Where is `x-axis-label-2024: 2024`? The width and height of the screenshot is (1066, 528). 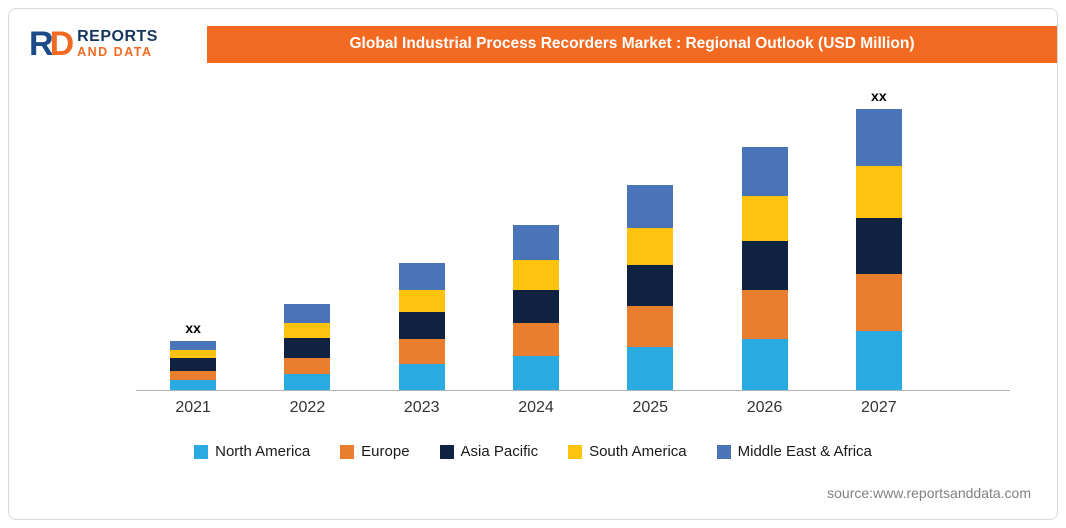 x-axis-label-2024: 2024 is located at coordinates (536, 407).